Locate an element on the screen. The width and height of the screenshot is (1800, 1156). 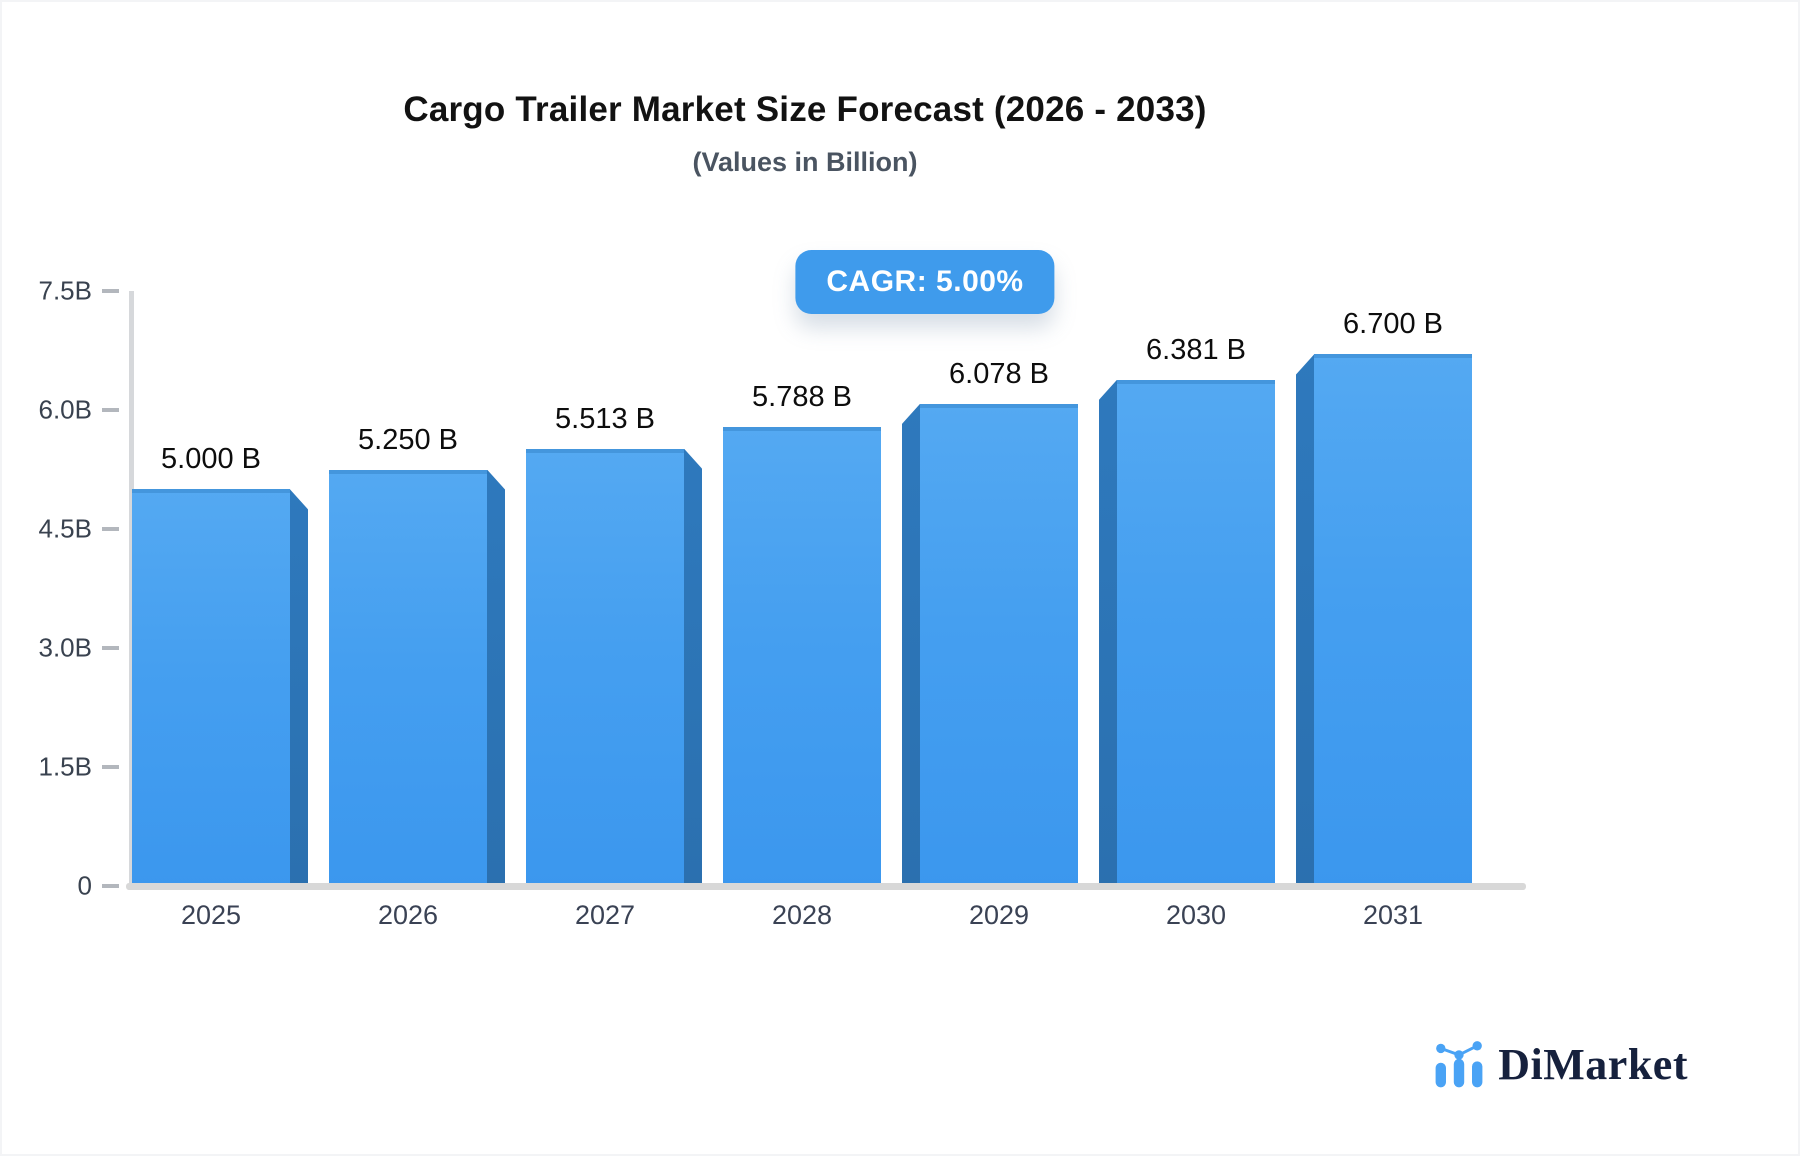
bar-2030 is located at coordinates (1196, 634).